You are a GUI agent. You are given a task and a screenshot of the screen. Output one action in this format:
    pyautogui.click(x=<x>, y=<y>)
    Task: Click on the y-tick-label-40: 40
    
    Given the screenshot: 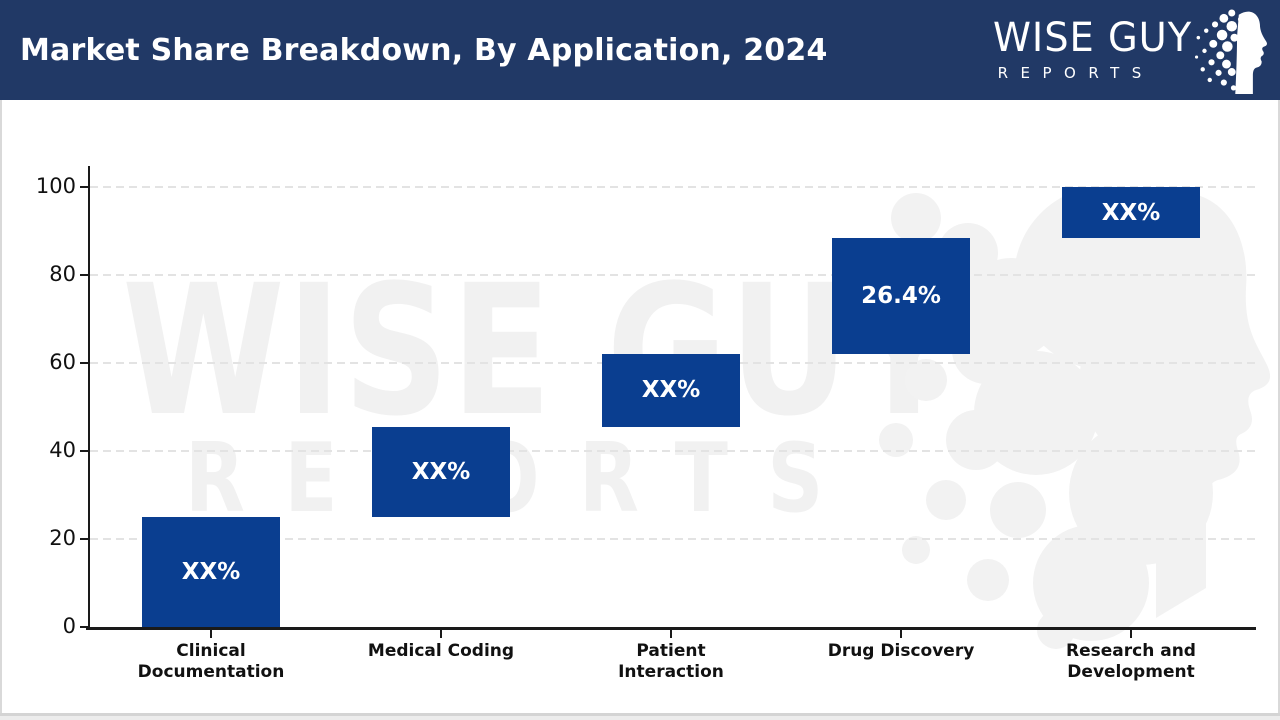 What is the action you would take?
    pyautogui.click(x=62, y=450)
    